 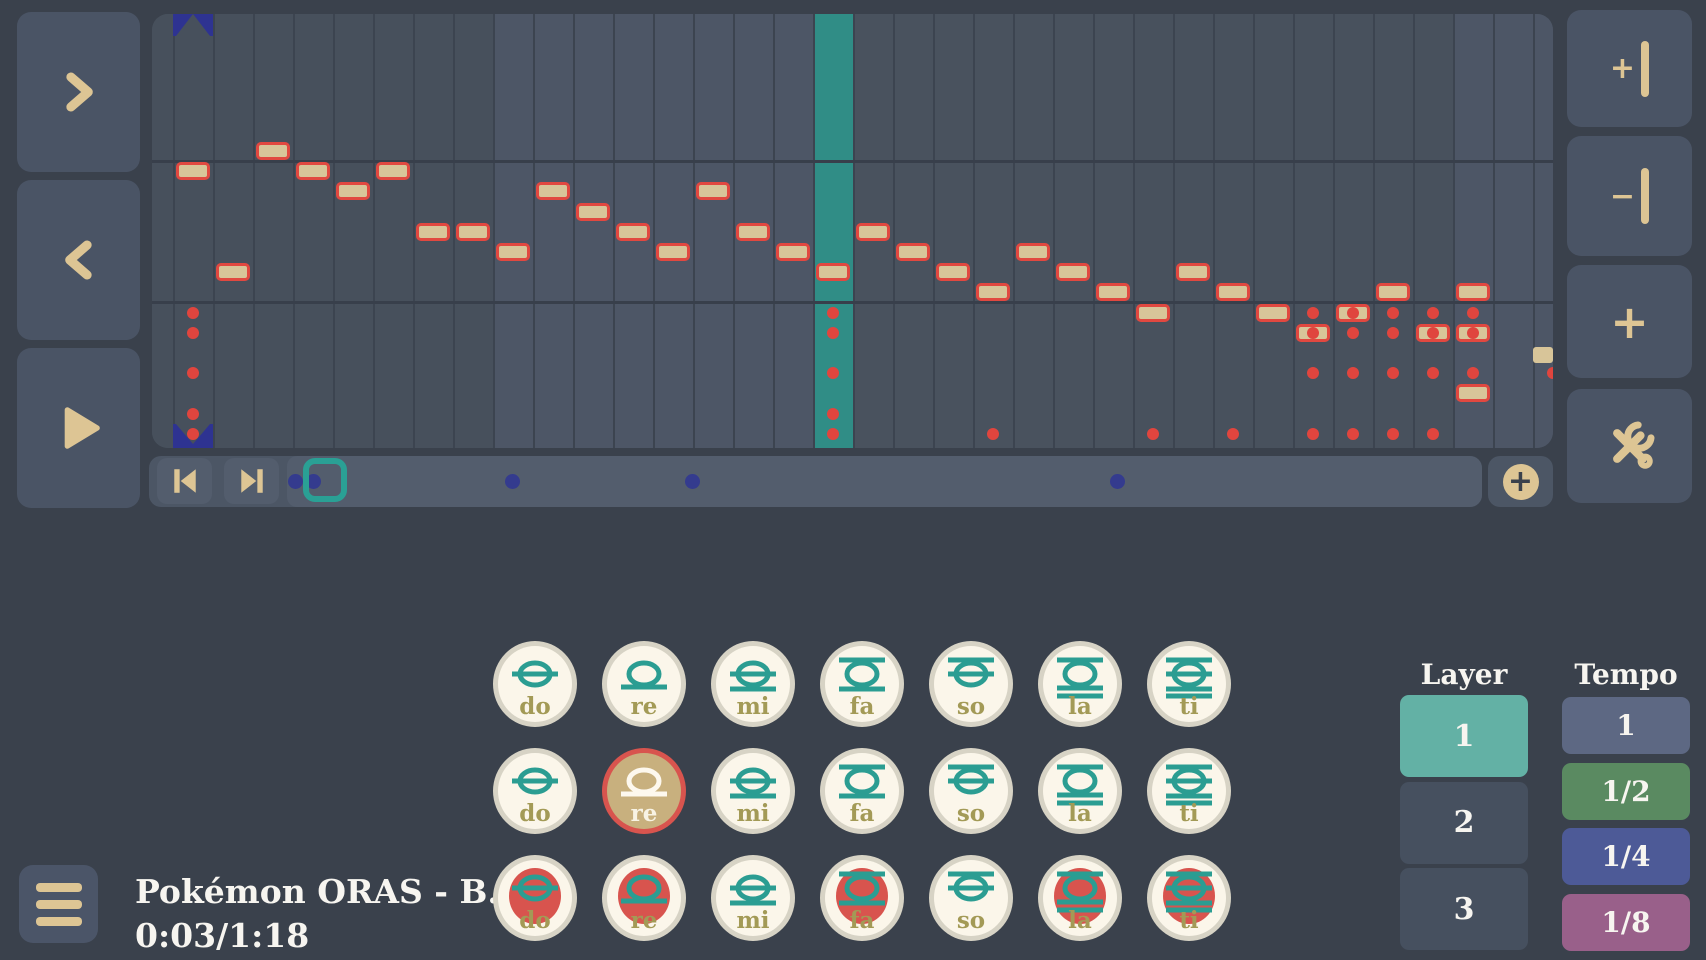 I want to click on playhead-column, so click(x=833, y=231).